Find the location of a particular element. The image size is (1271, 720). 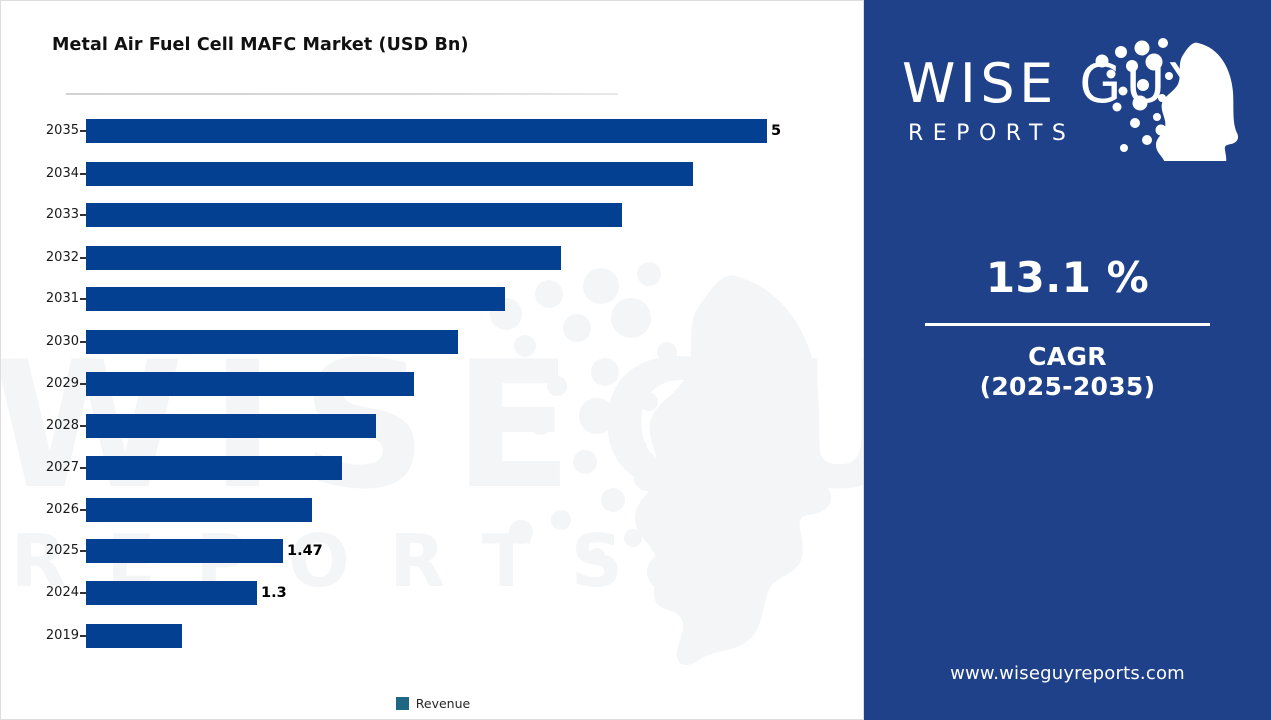

y-tick-label: 2028 is located at coordinates (62, 425).